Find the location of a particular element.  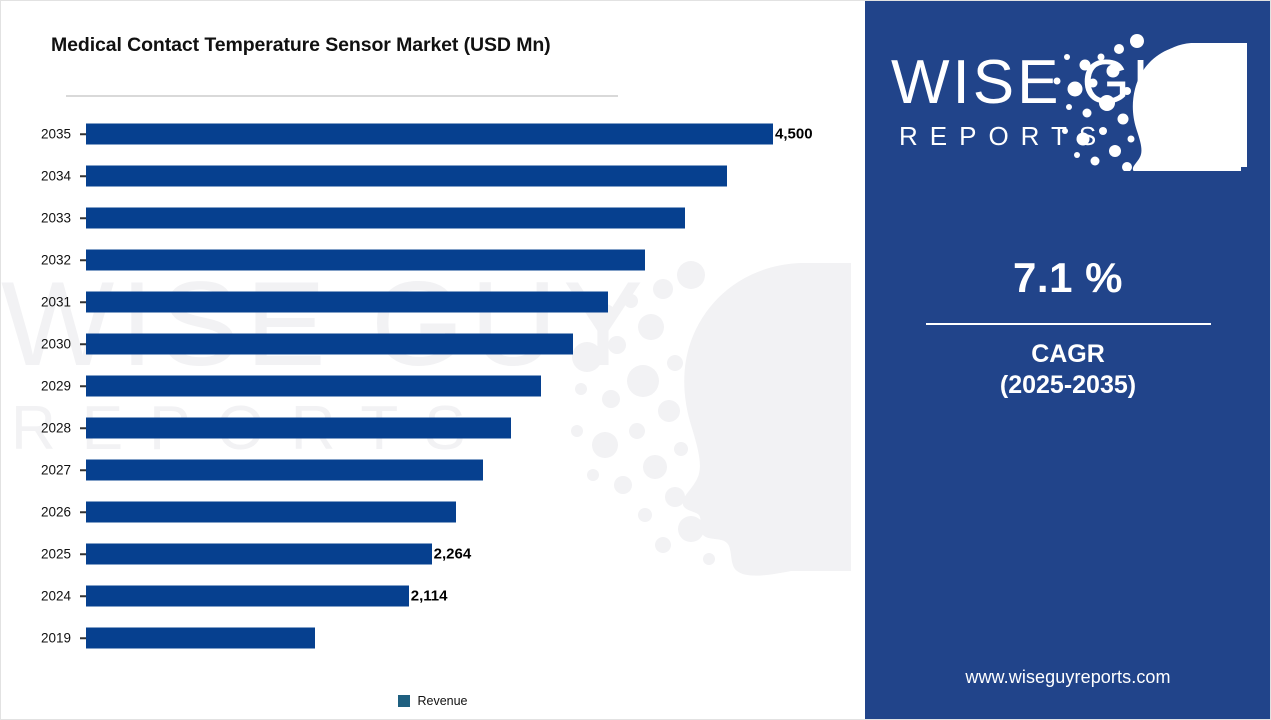

bar-2024 is located at coordinates (247, 596).